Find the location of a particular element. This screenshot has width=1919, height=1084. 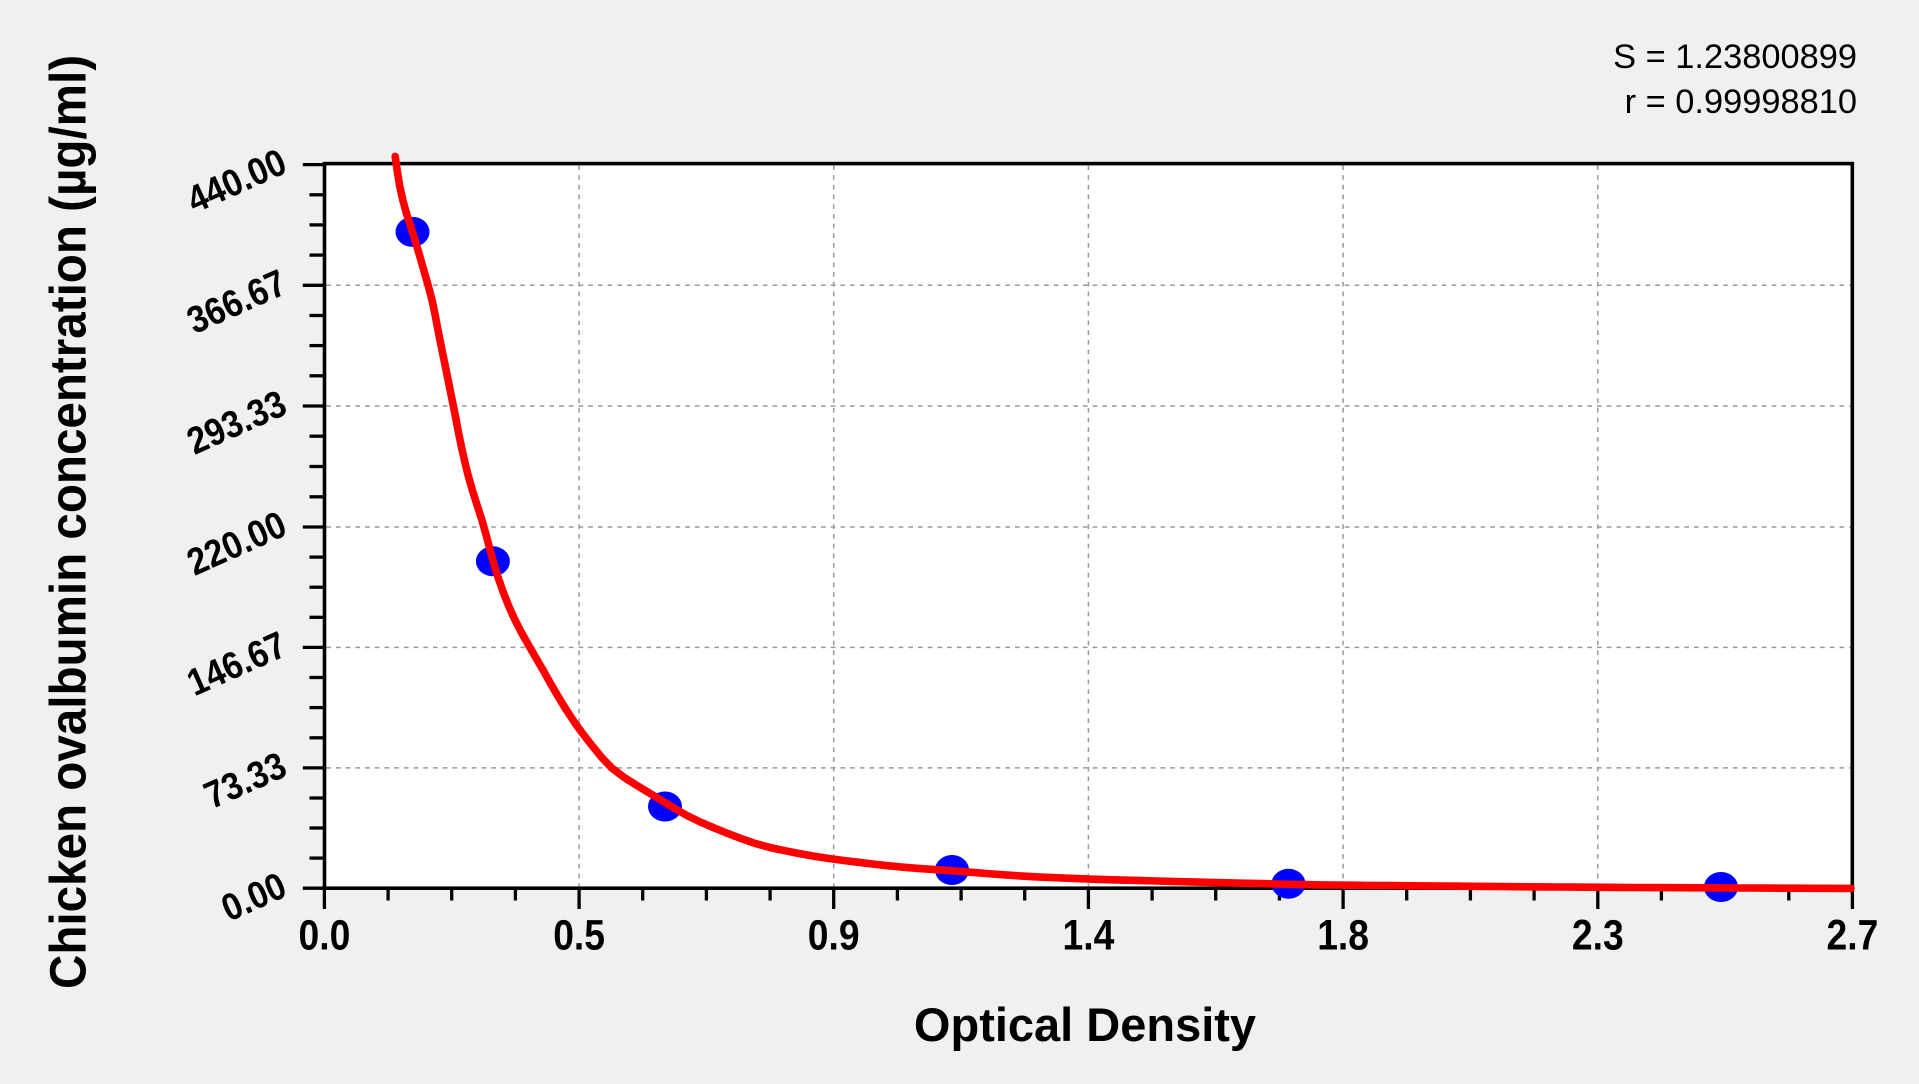

svg-text: 1.4 is located at coordinates (1088, 935).